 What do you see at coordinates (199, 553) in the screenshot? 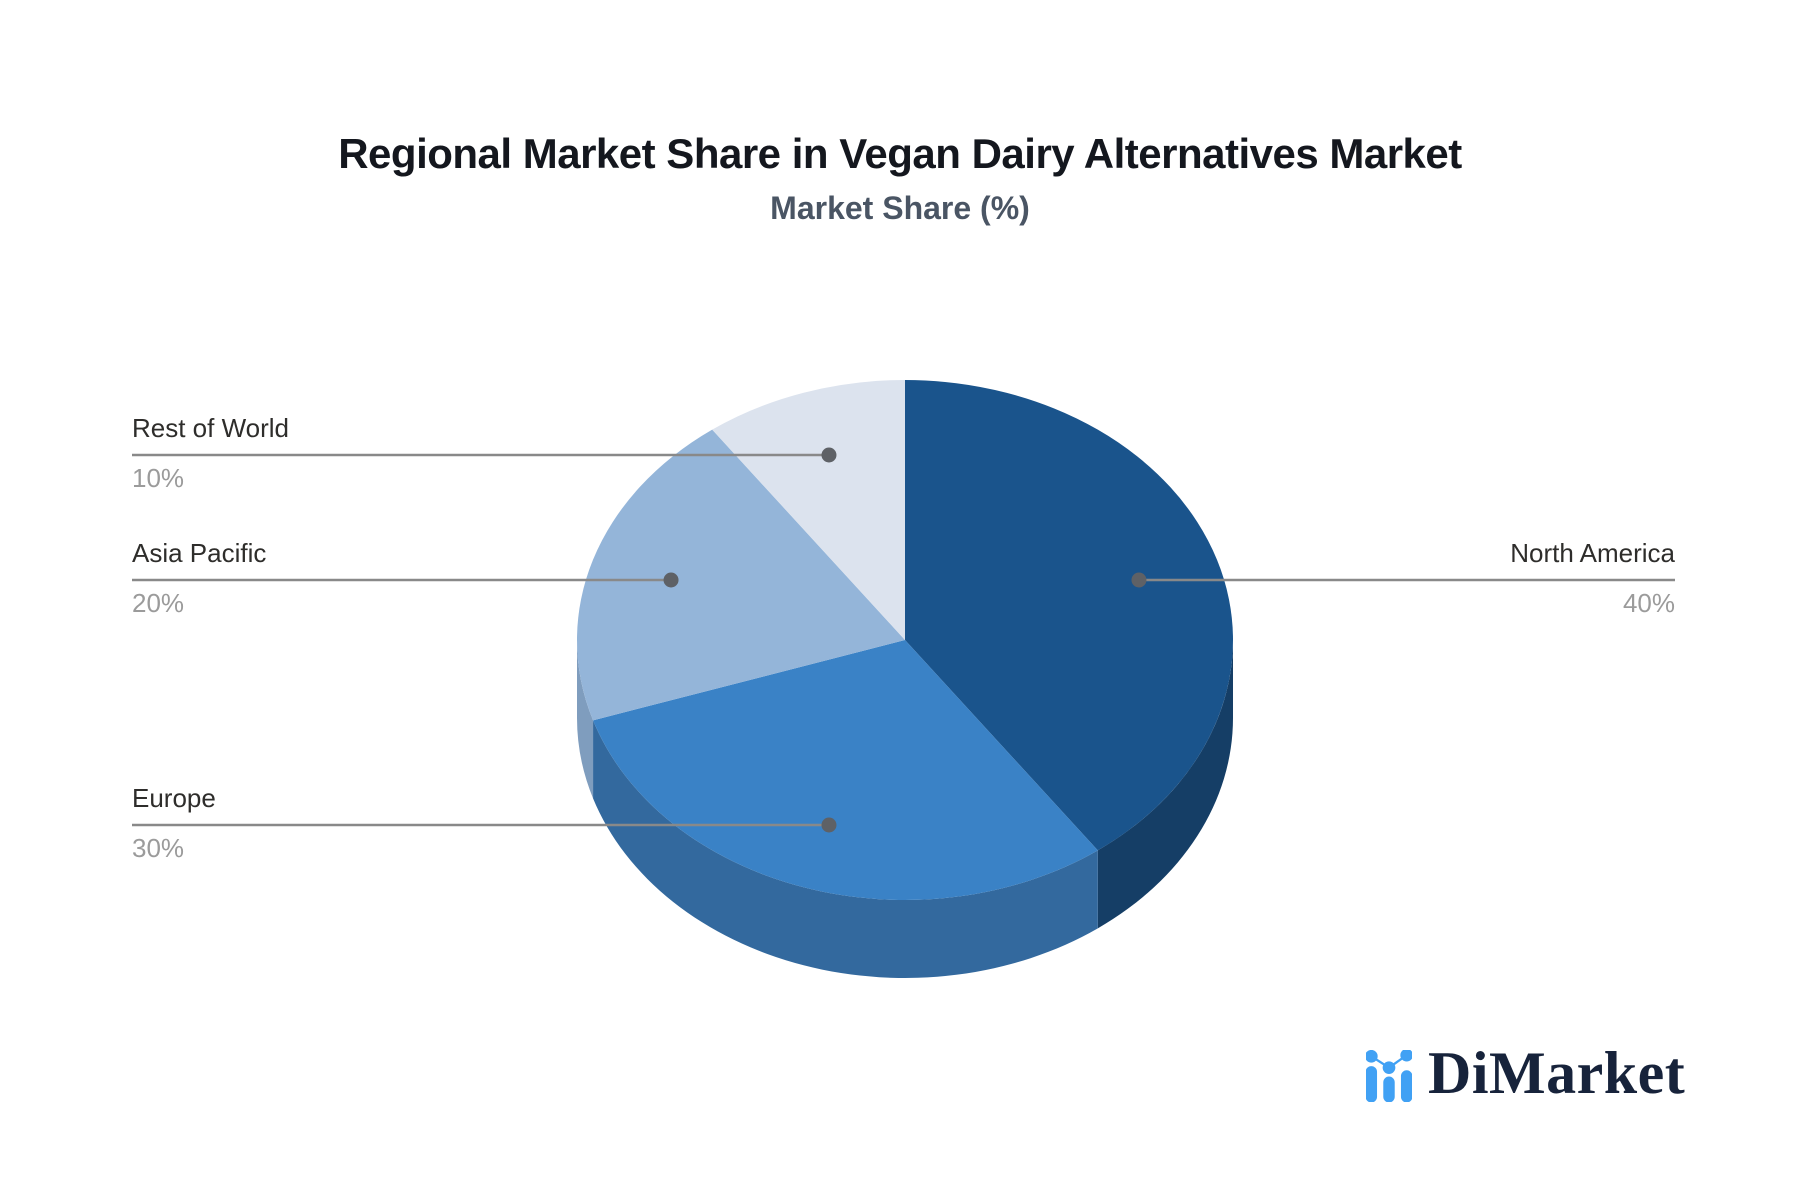
I see `slice-label: Asia Pacific` at bounding box center [199, 553].